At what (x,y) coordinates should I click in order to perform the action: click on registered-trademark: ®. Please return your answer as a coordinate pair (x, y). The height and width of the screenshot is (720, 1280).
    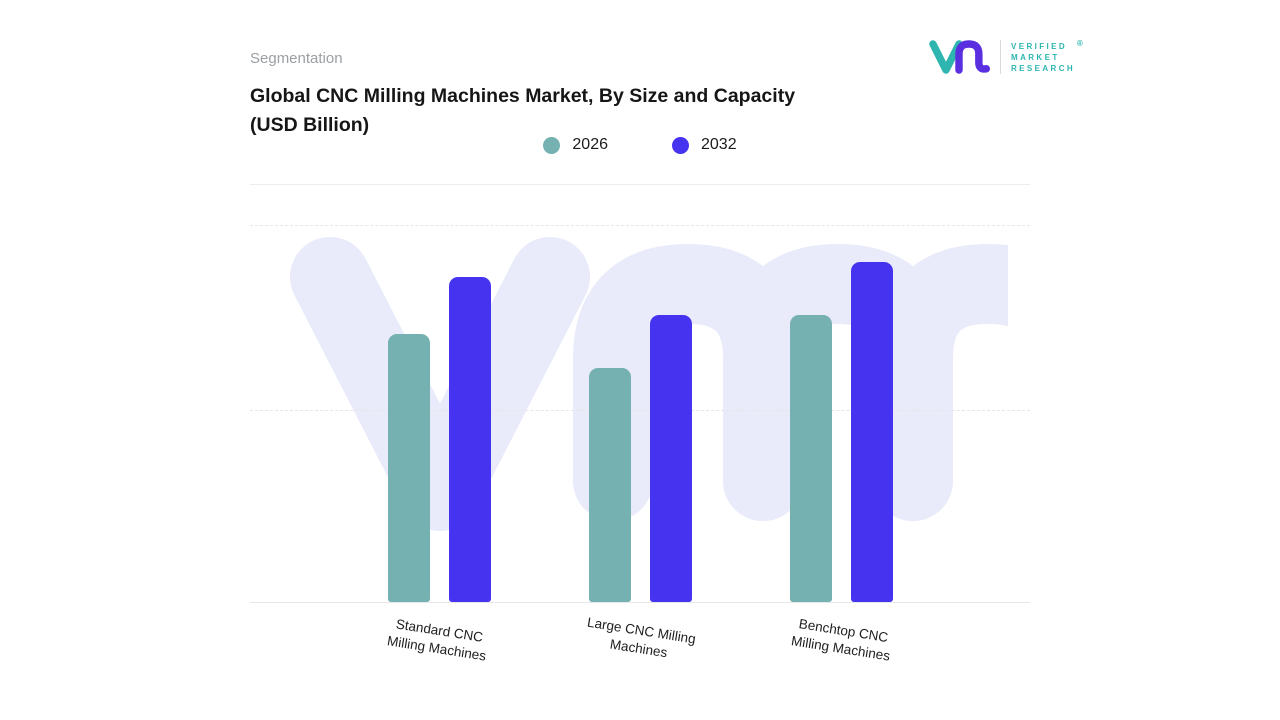
    Looking at the image, I should click on (1081, 43).